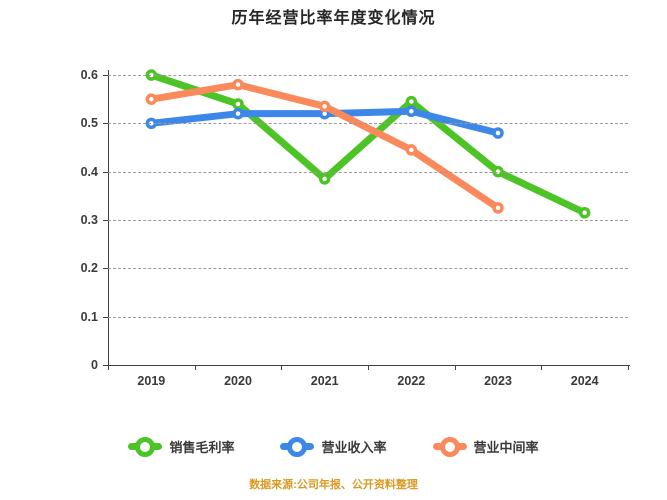  Describe the element at coordinates (324, 381) in the screenshot. I see `x-axis-tick-label: 2021` at that location.